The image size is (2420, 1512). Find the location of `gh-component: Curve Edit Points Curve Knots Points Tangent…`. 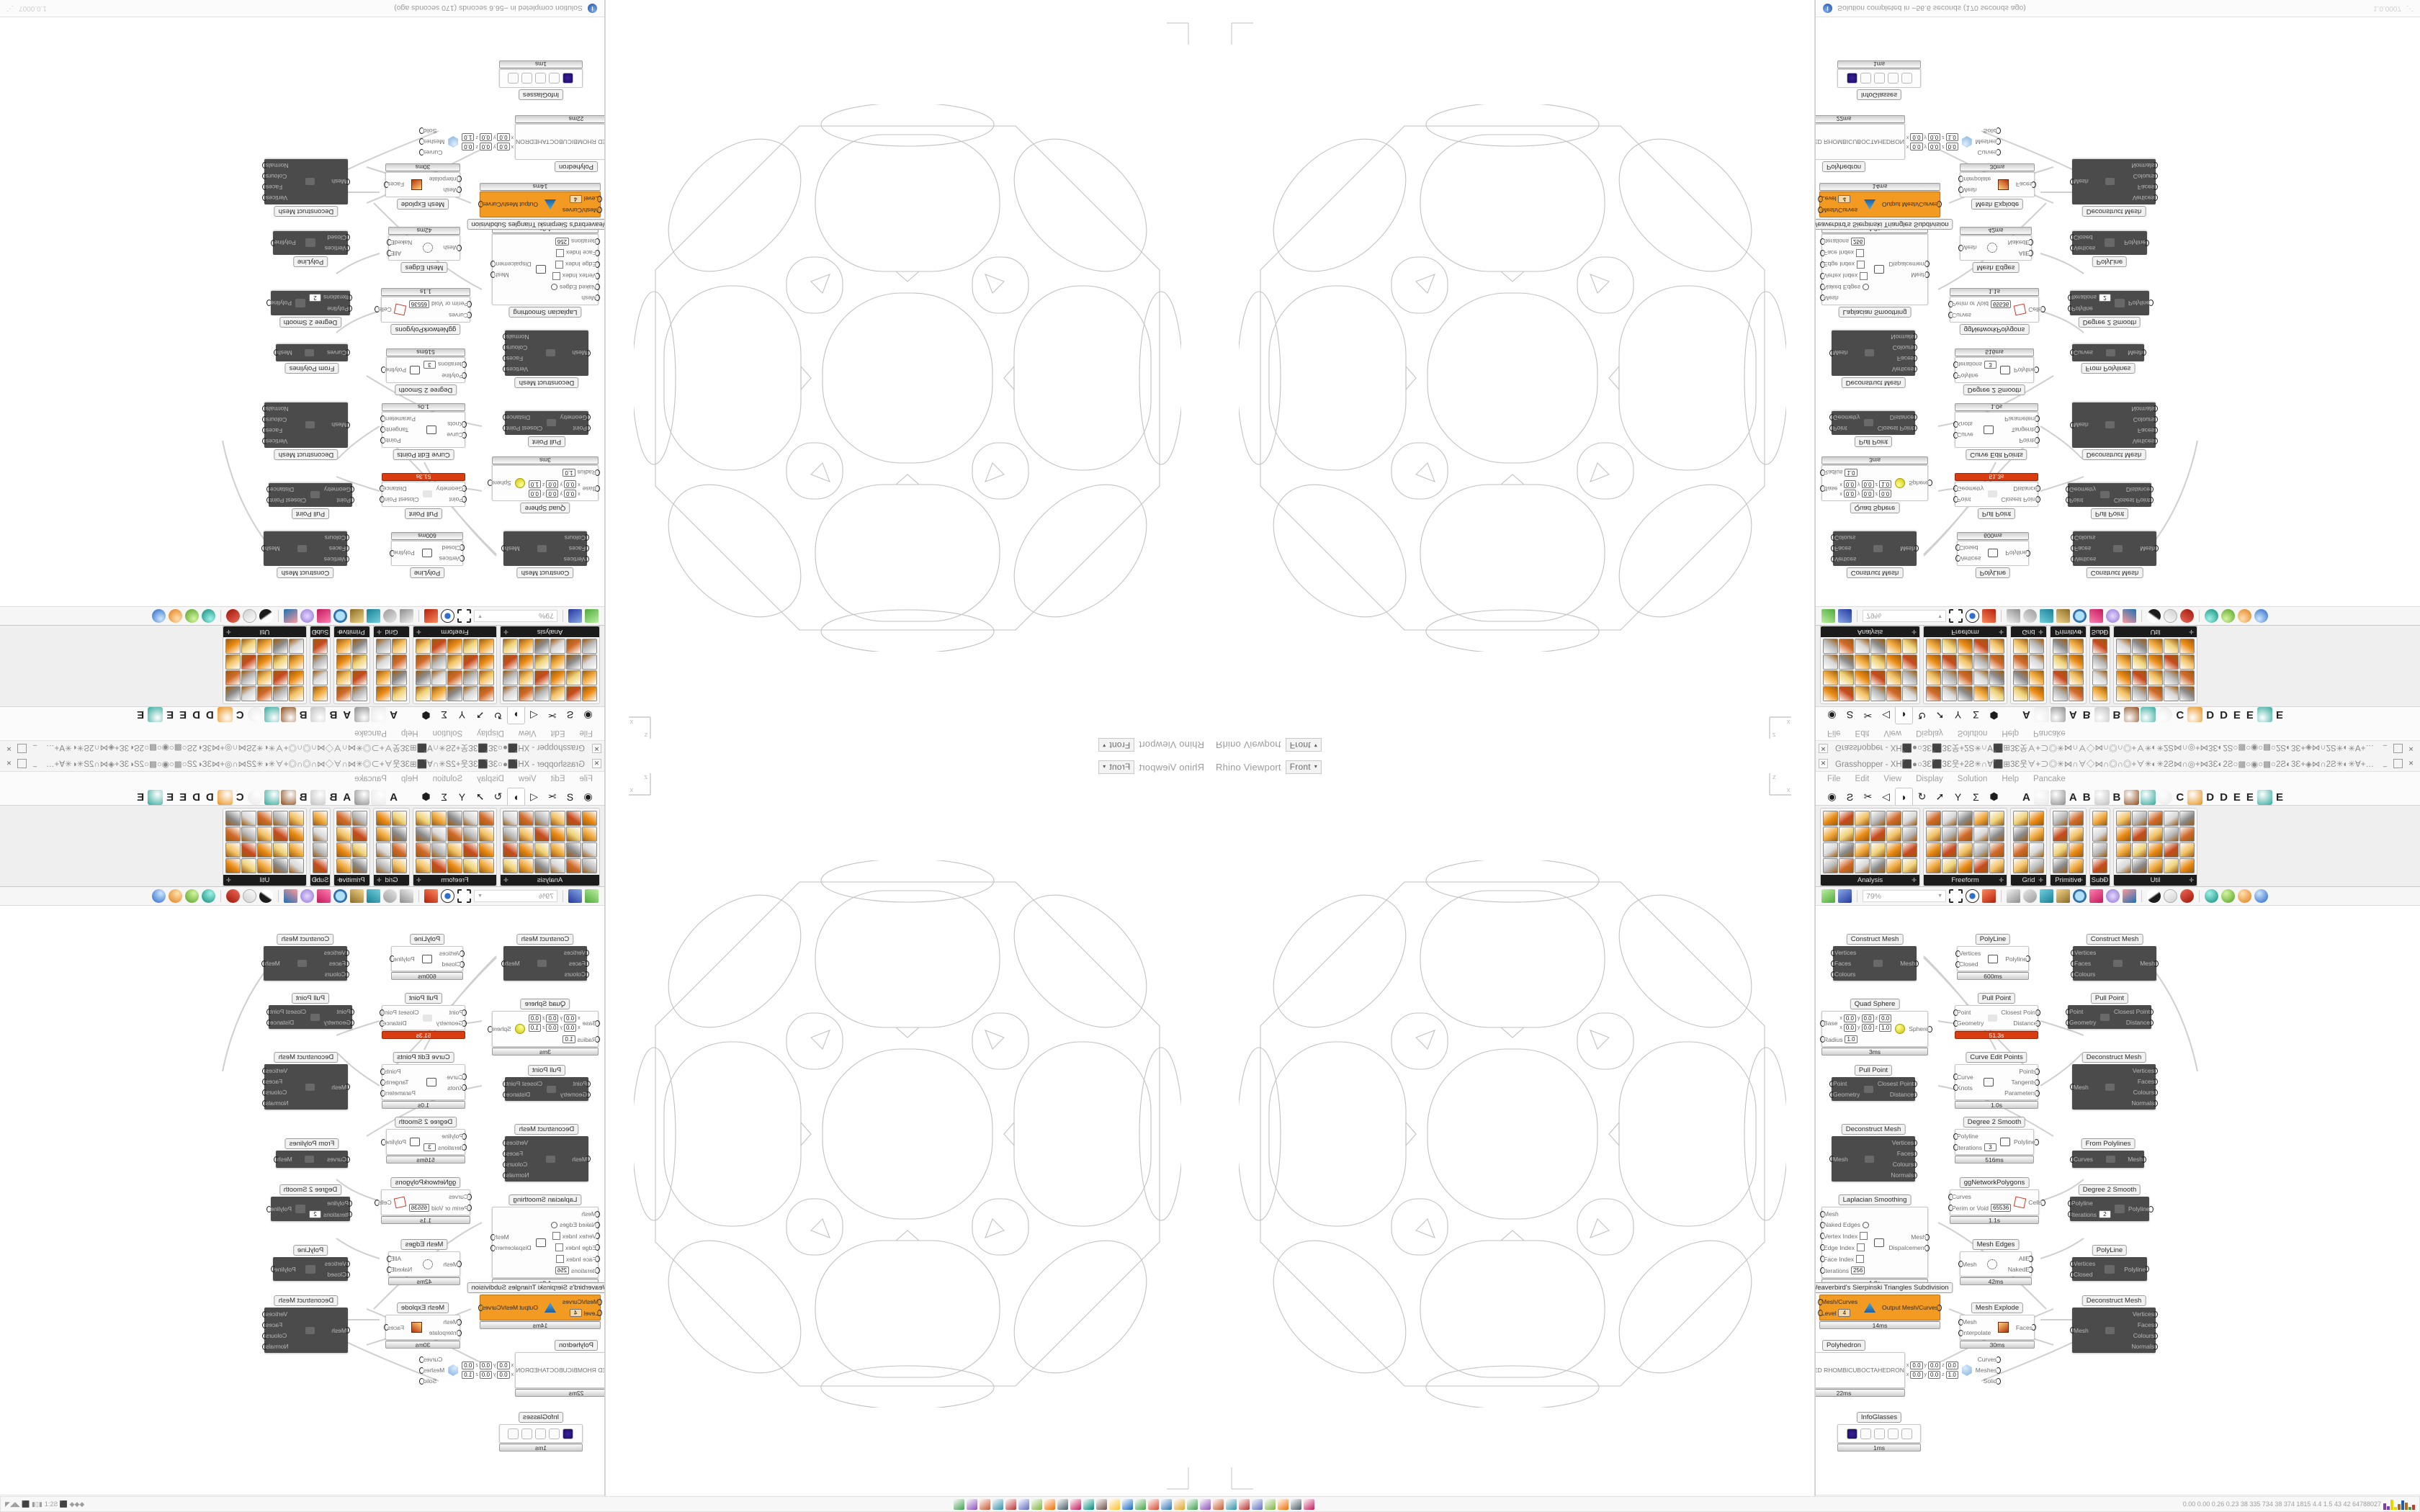

gh-component: Curve Edit Points Curve Knots Points Tangent… is located at coordinates (1996, 1079).